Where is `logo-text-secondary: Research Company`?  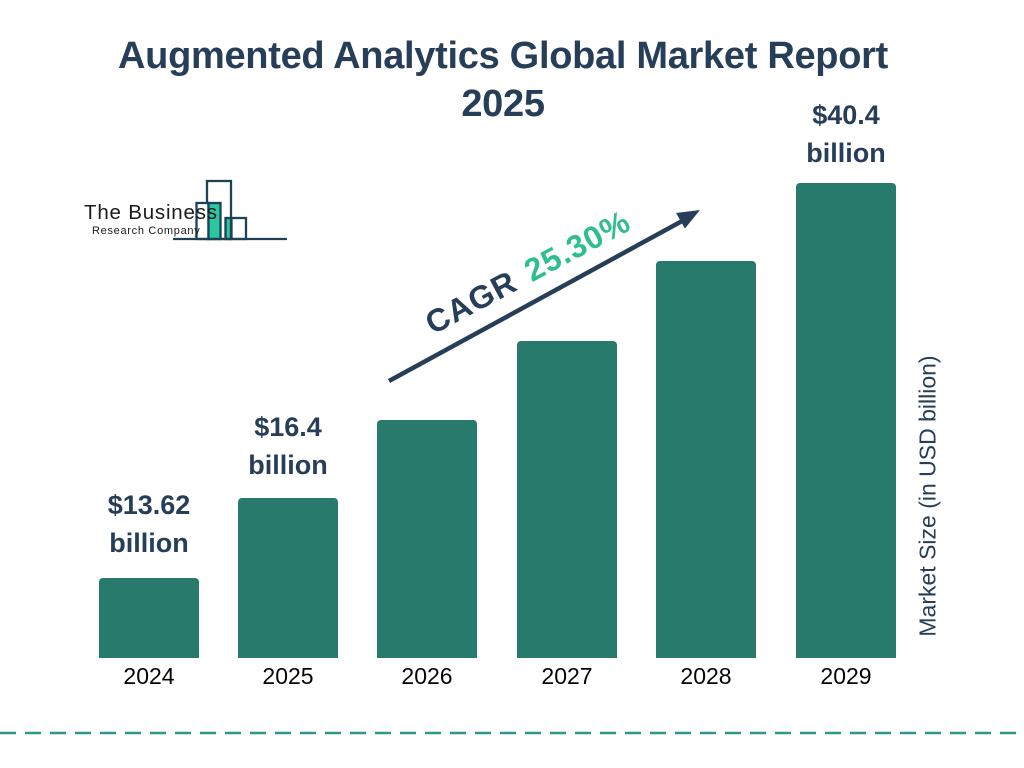
logo-text-secondary: Research Company is located at coordinates (146, 231).